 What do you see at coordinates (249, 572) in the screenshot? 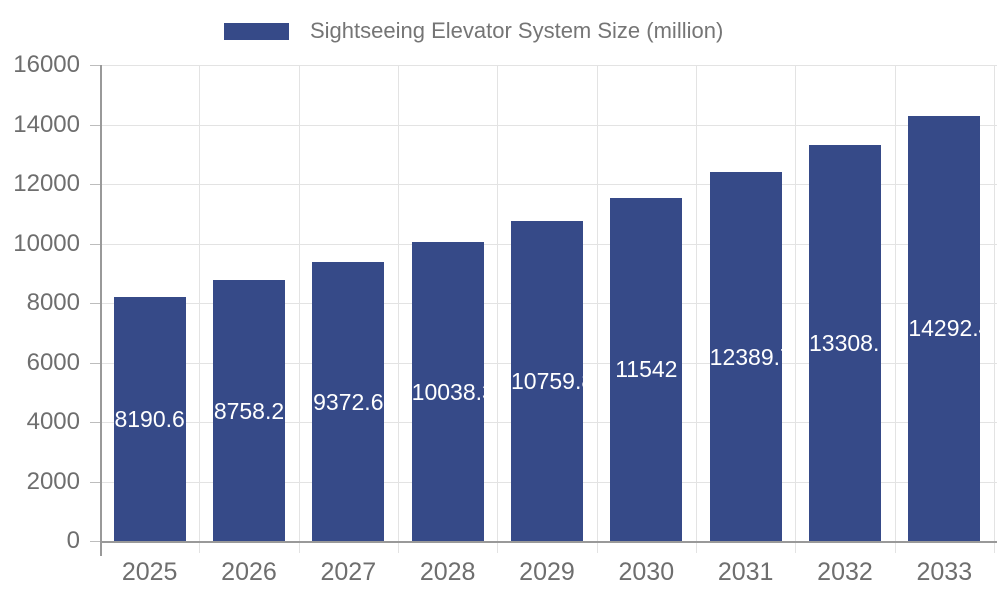
I see `x-axis-tick-label: 2026` at bounding box center [249, 572].